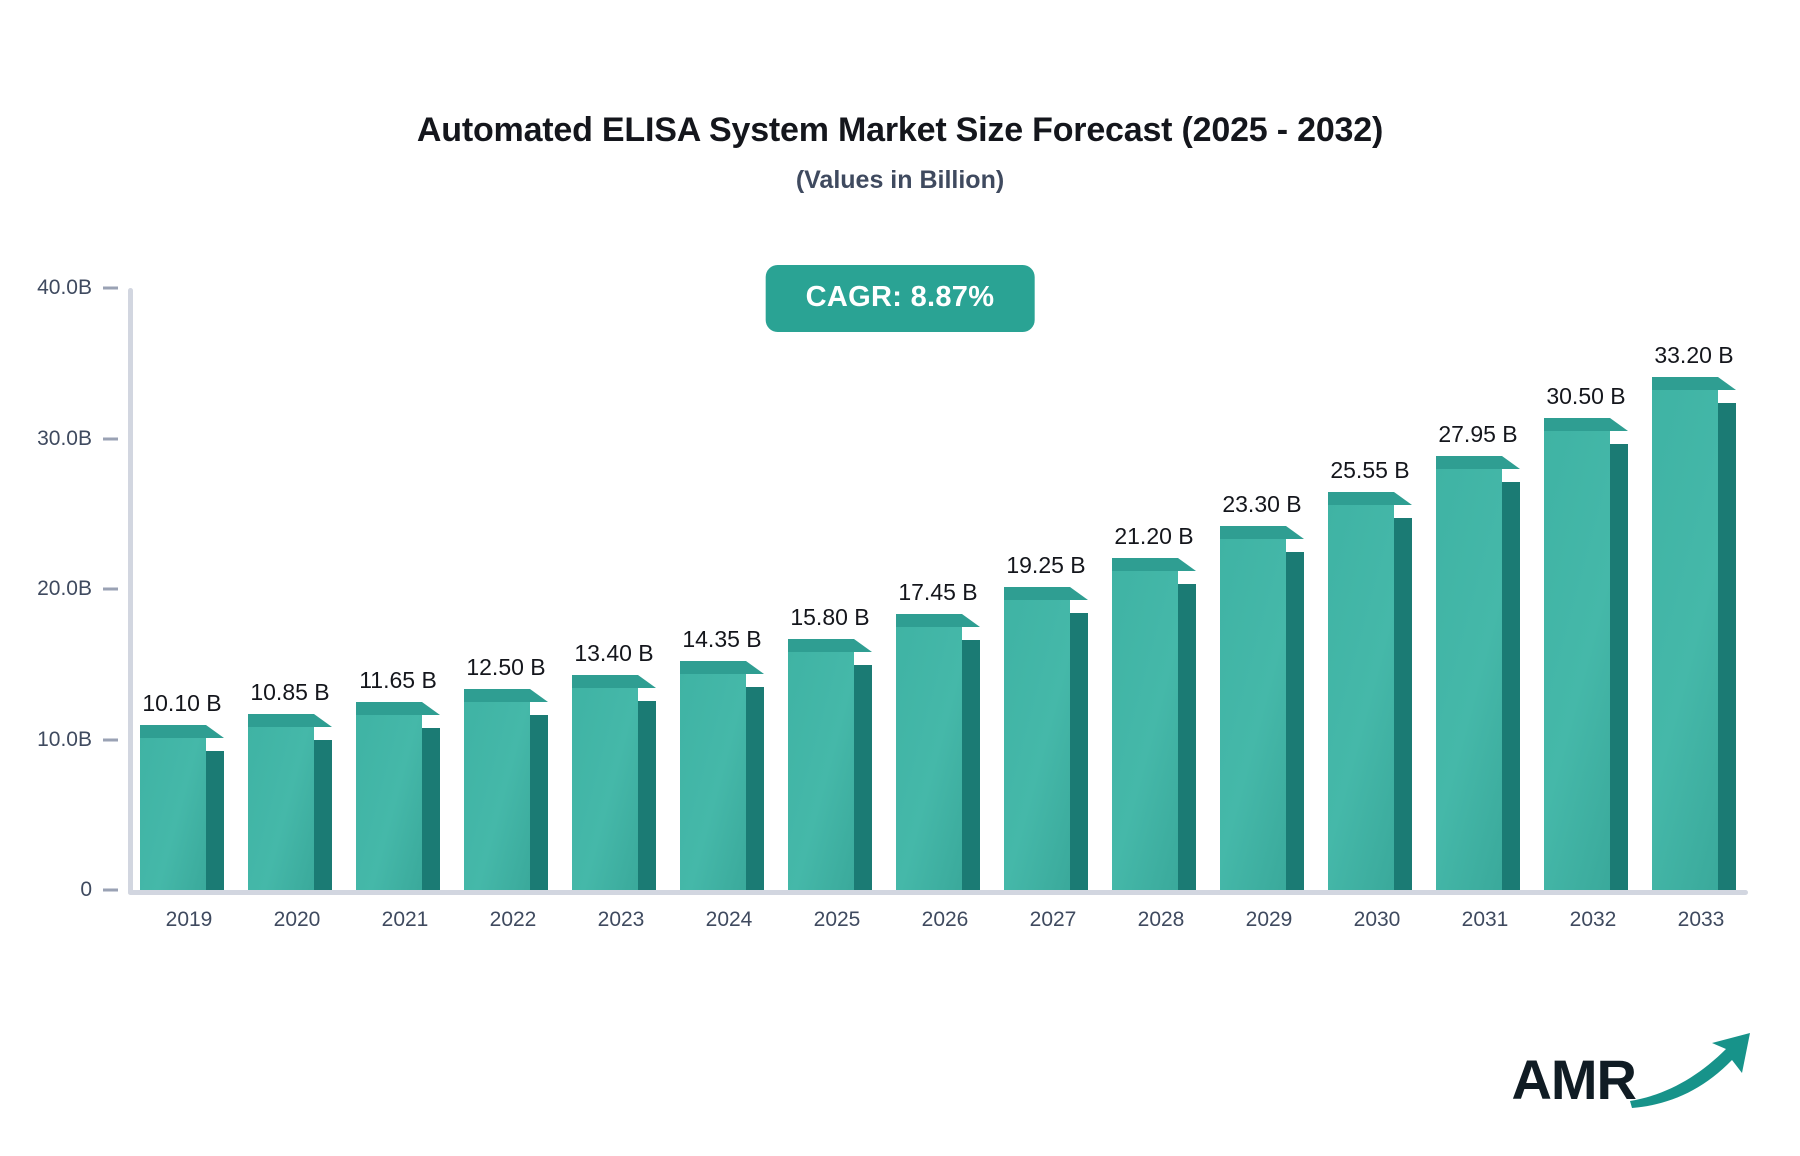 The image size is (1800, 1156). What do you see at coordinates (1478, 655) in the screenshot?
I see `bar-column: 27.95 B` at bounding box center [1478, 655].